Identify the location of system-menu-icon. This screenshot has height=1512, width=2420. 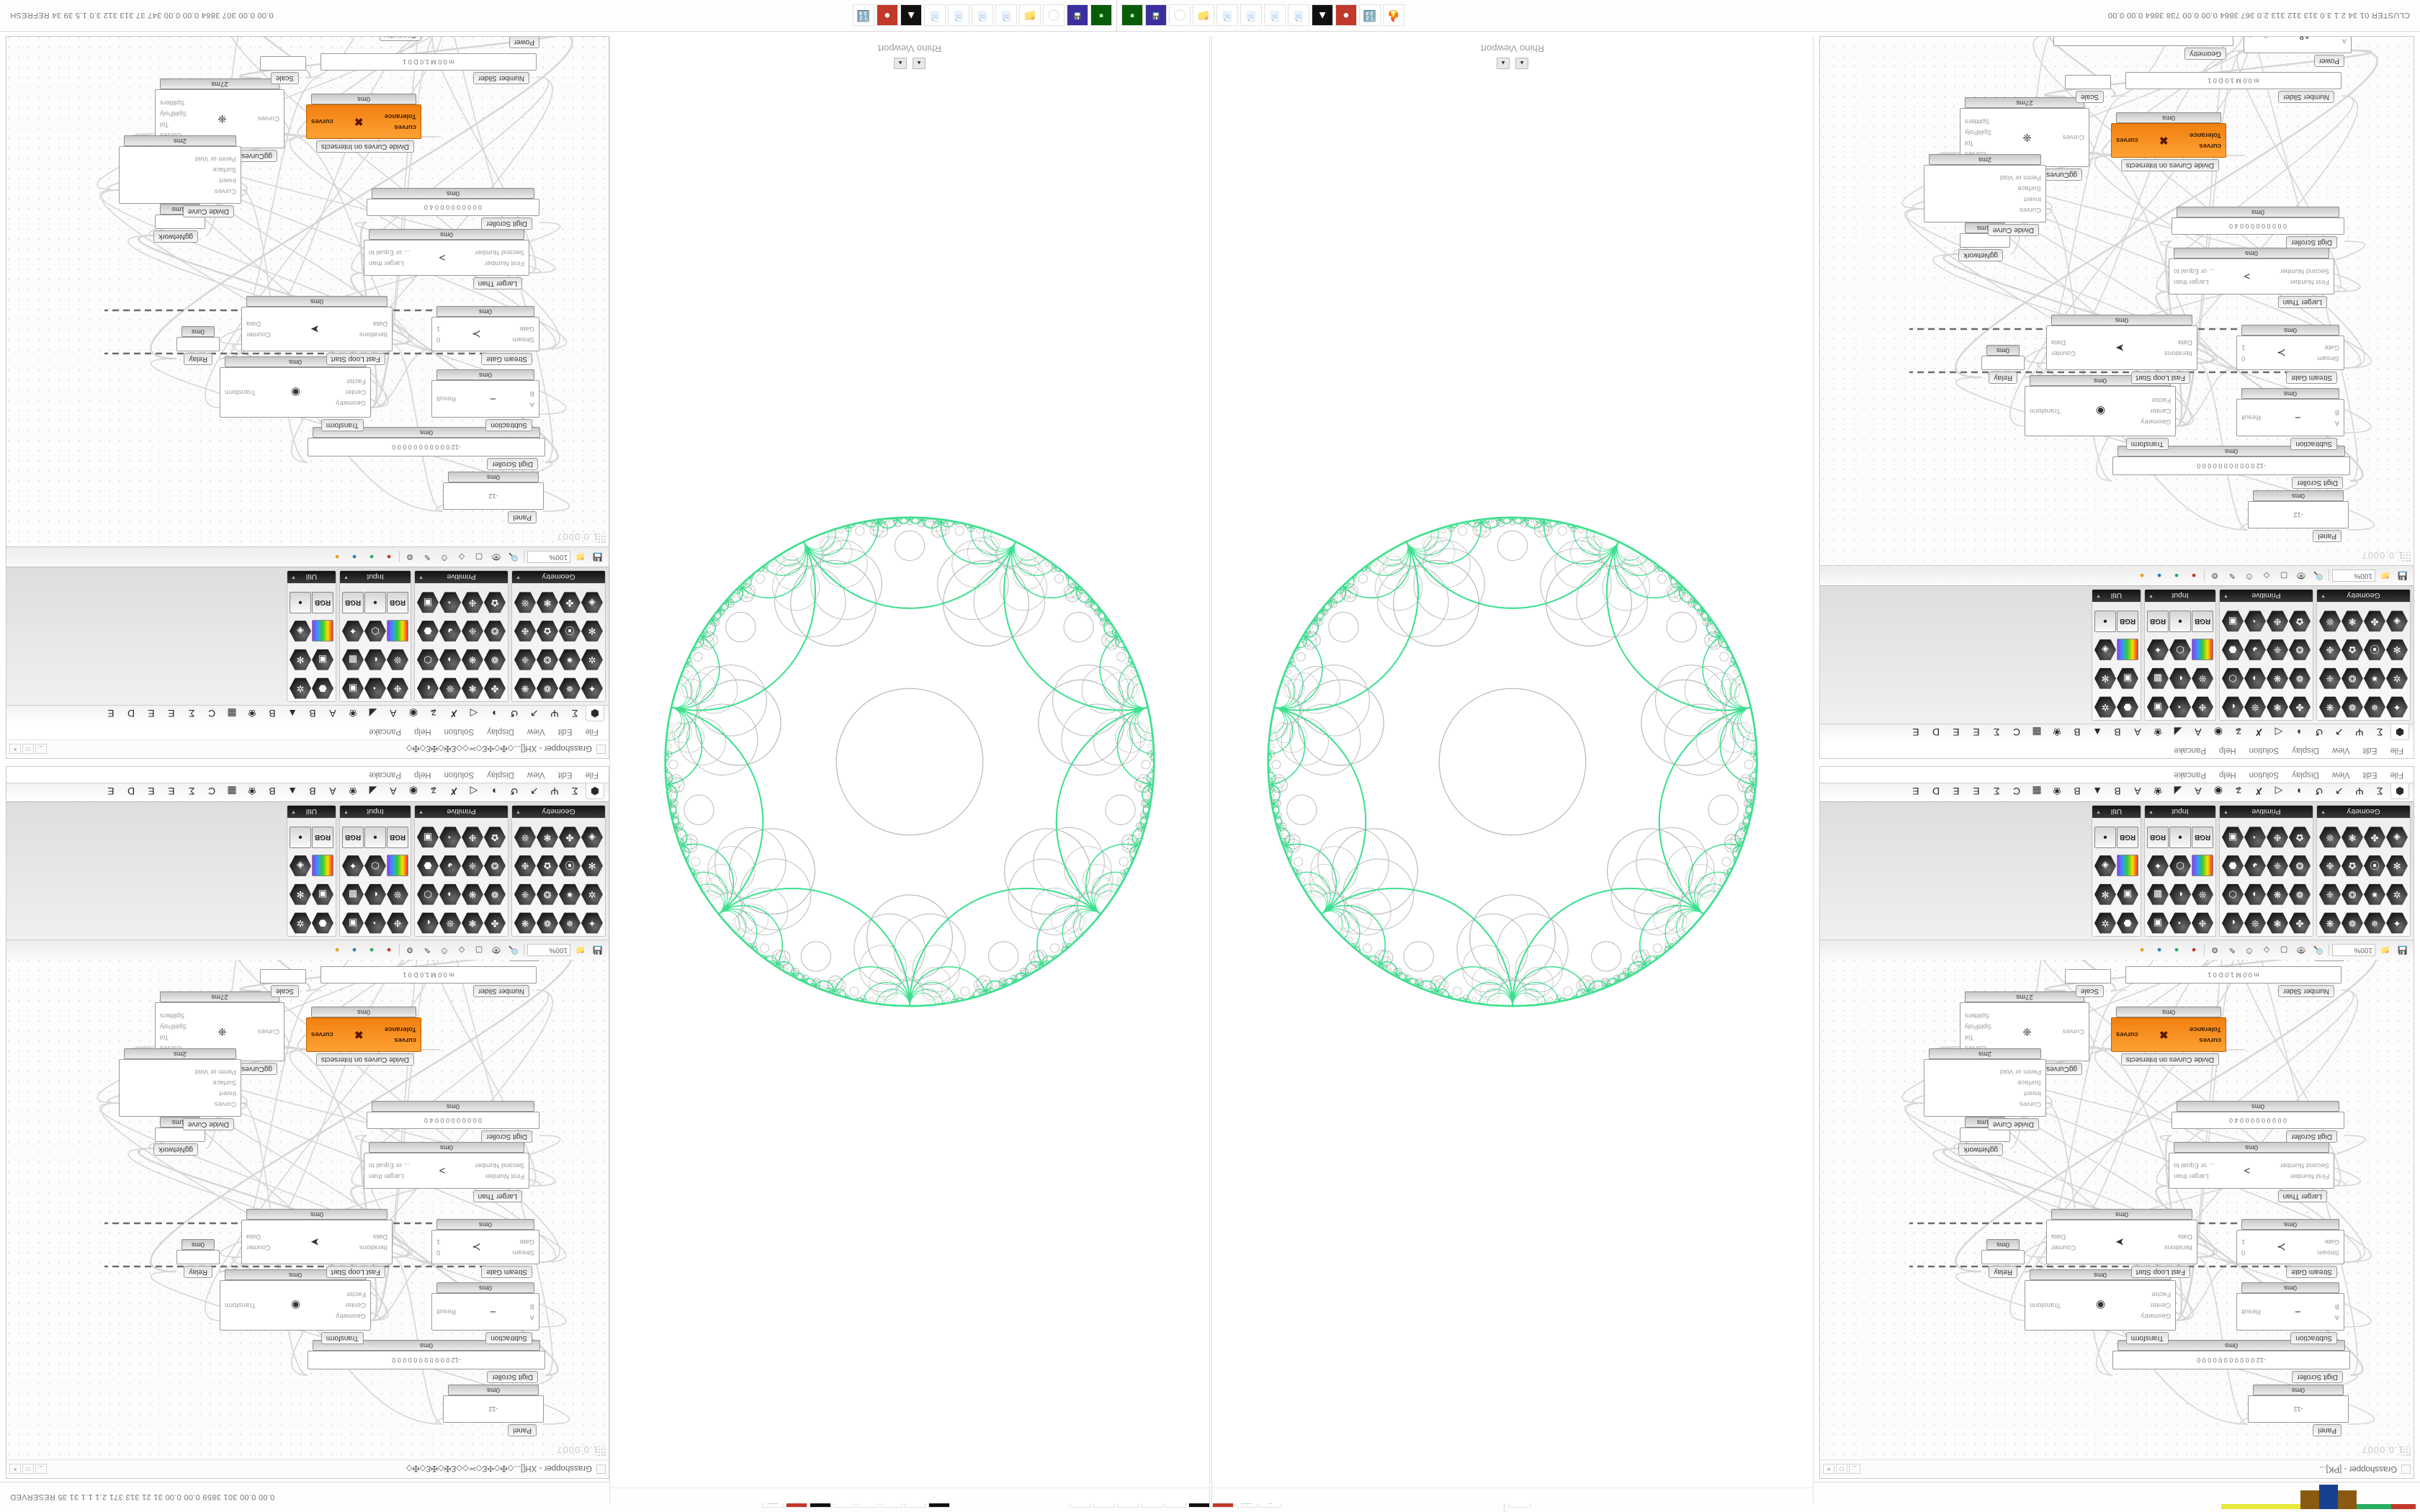
(2406, 1469).